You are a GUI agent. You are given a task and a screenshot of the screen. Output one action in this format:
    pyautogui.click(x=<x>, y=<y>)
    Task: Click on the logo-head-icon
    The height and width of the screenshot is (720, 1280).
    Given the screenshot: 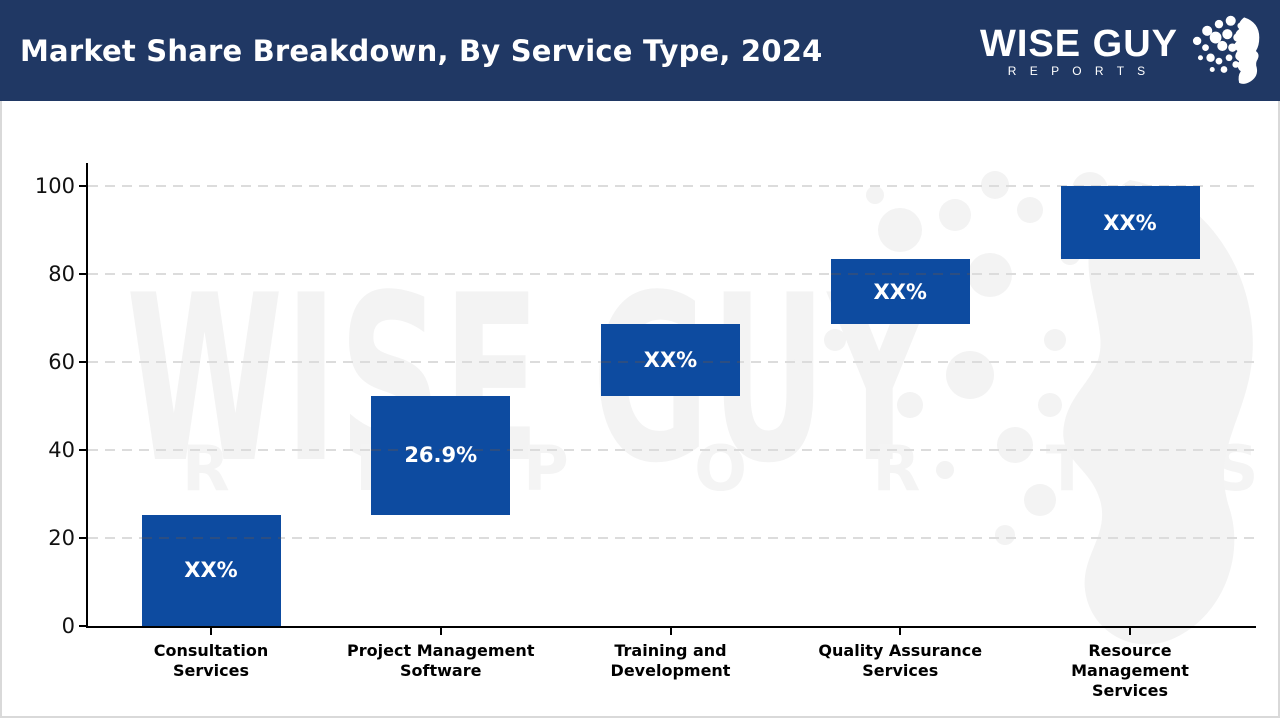 What is the action you would take?
    pyautogui.click(x=1226, y=49)
    